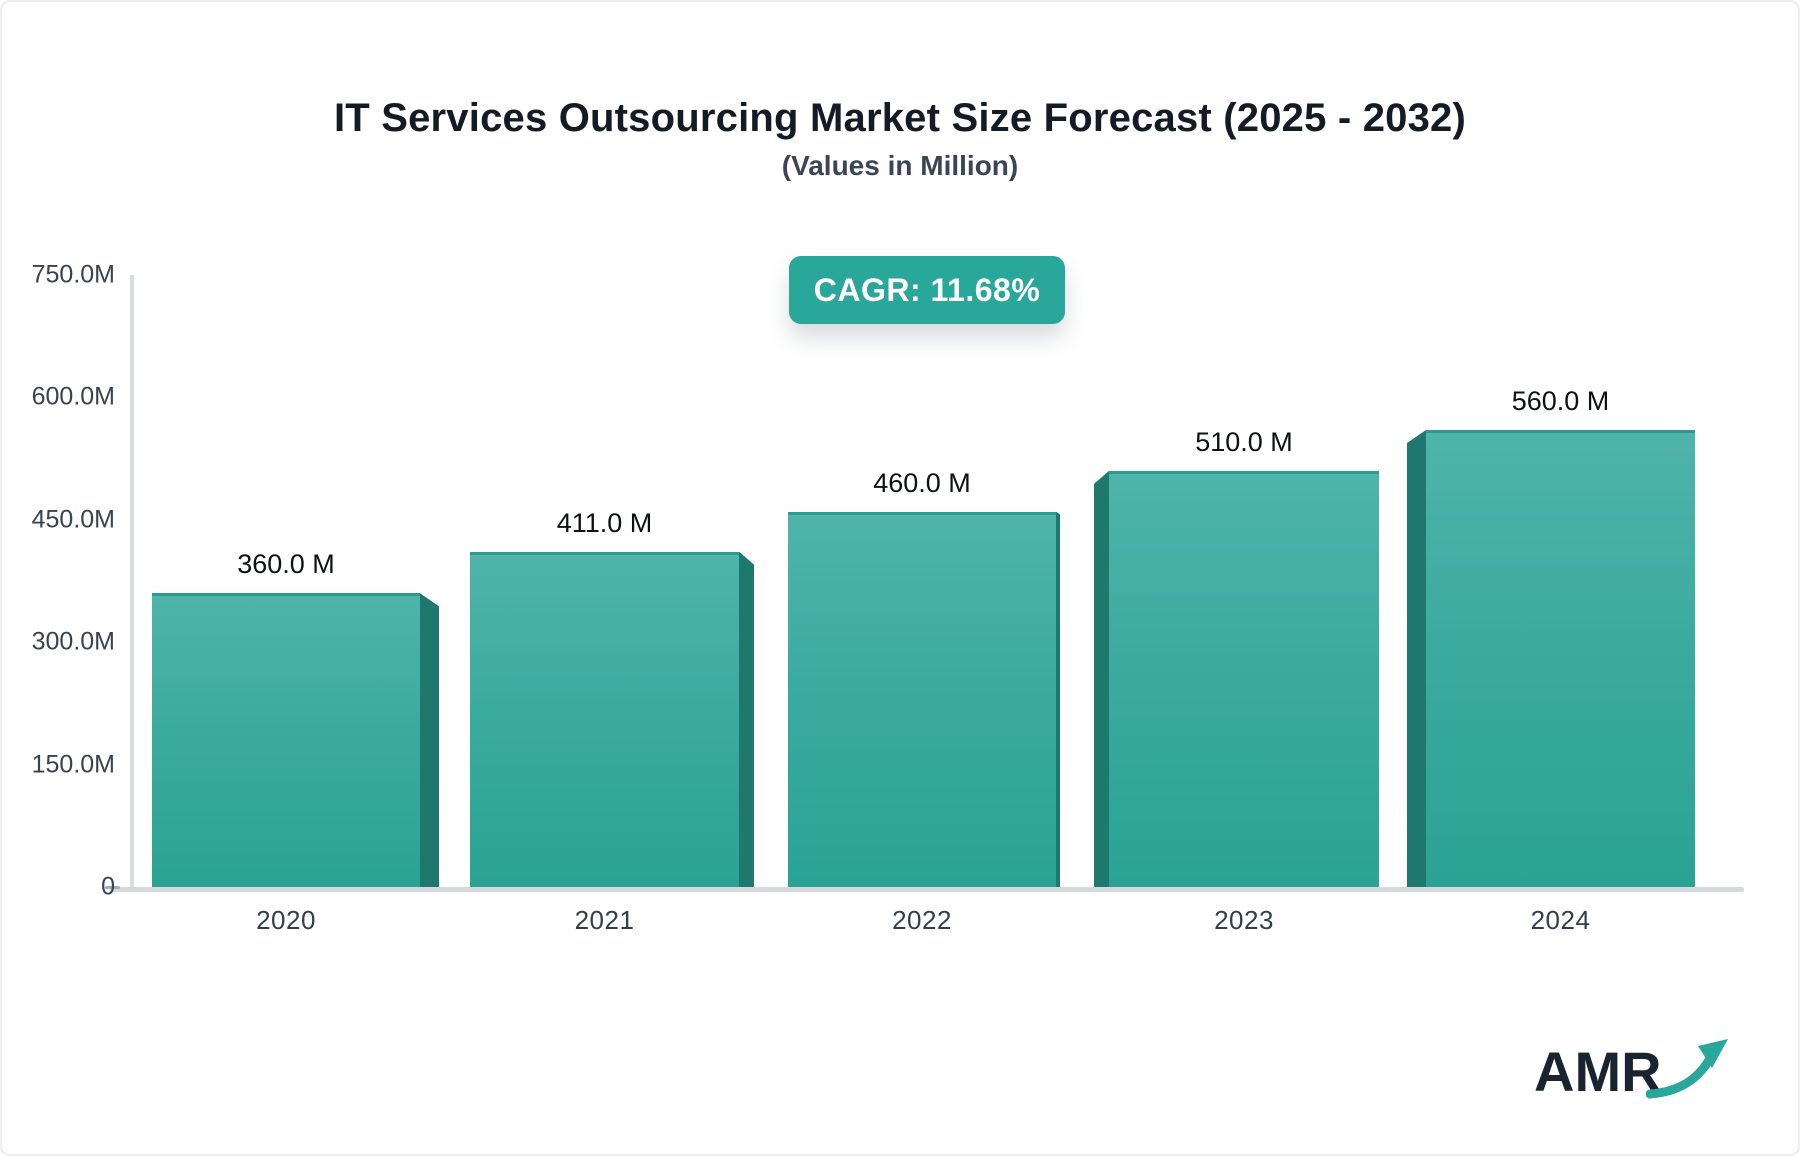  I want to click on y-tick-label: 450.0M, so click(73, 519).